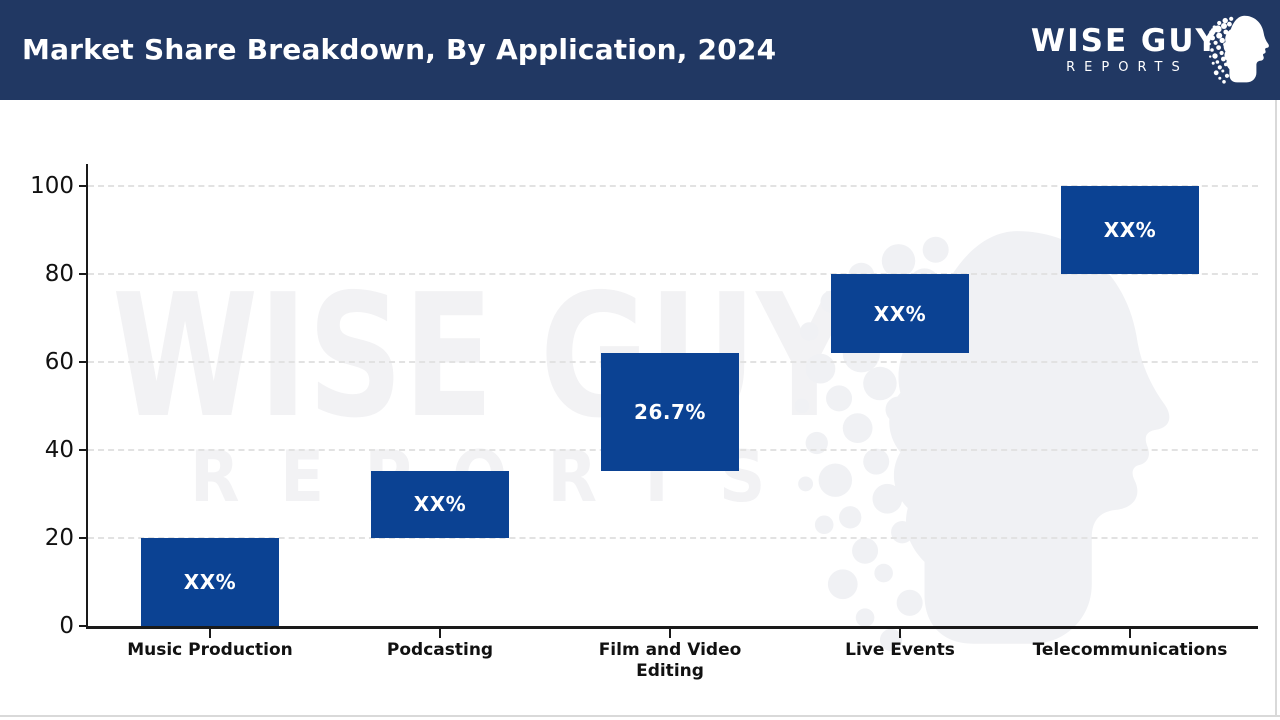 The height and width of the screenshot is (720, 1280). I want to click on brand-logo: WISE GUY REPORTS, so click(1151, 50).